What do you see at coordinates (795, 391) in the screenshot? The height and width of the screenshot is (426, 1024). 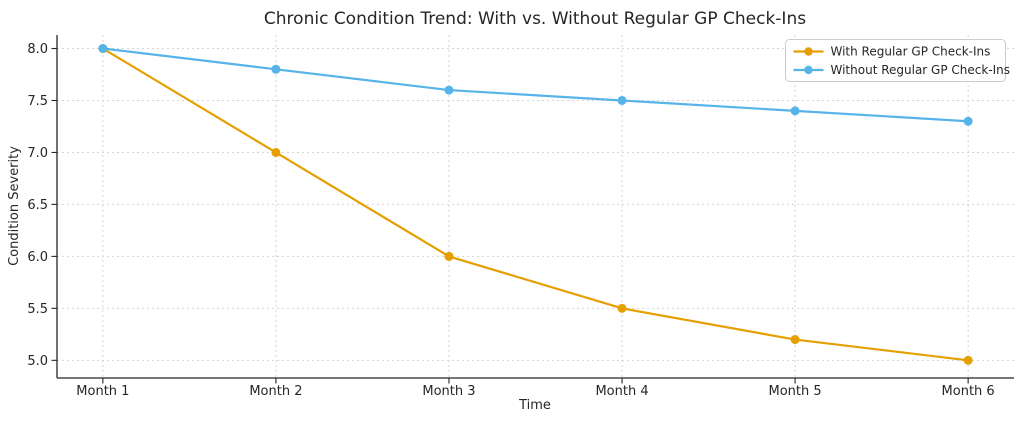 I see `x-tick-label: Month 5` at bounding box center [795, 391].